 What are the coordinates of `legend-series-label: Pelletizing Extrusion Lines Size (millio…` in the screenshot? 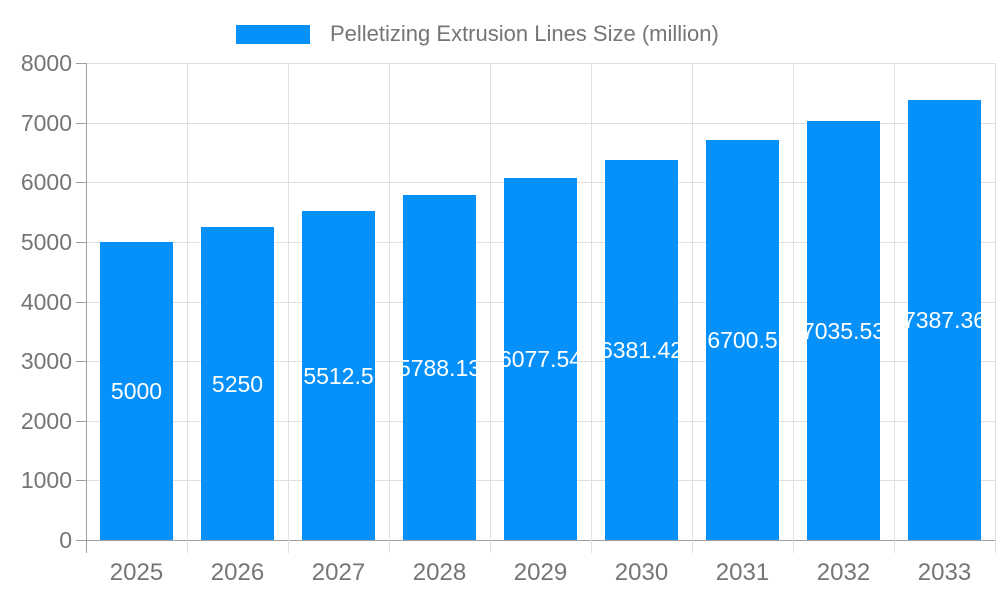 It's located at (524, 33).